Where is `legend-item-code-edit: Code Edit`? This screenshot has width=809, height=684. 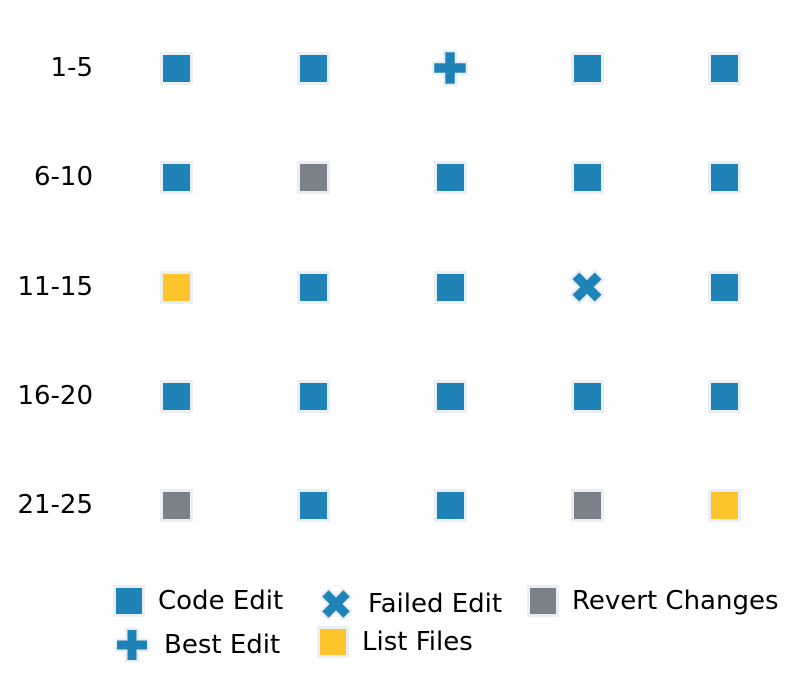
legend-item-code-edit: Code Edit is located at coordinates (198, 601).